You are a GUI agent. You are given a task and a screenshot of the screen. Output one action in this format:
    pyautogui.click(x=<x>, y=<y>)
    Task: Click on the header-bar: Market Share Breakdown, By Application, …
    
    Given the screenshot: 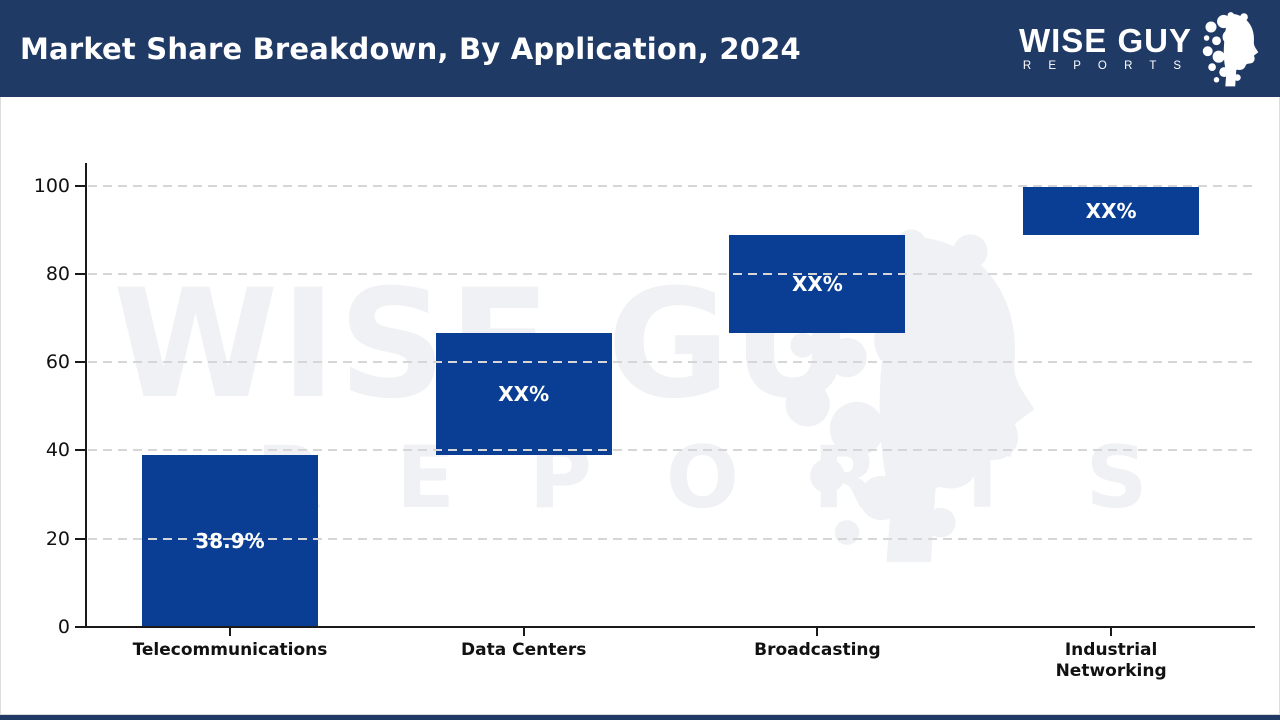 What is the action you would take?
    pyautogui.click(x=640, y=48)
    